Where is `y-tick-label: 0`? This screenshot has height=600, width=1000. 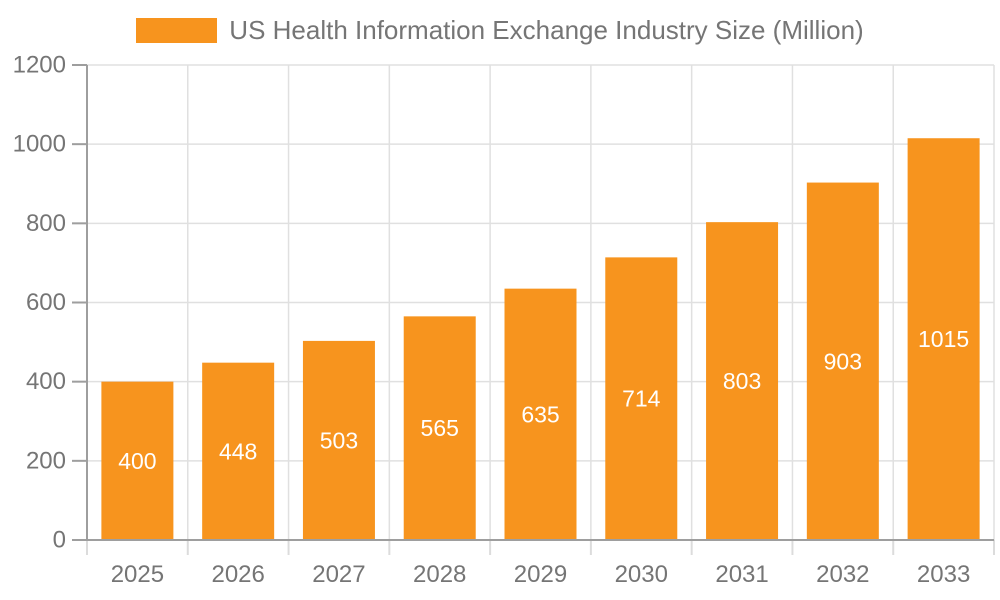 y-tick-label: 0 is located at coordinates (59, 540).